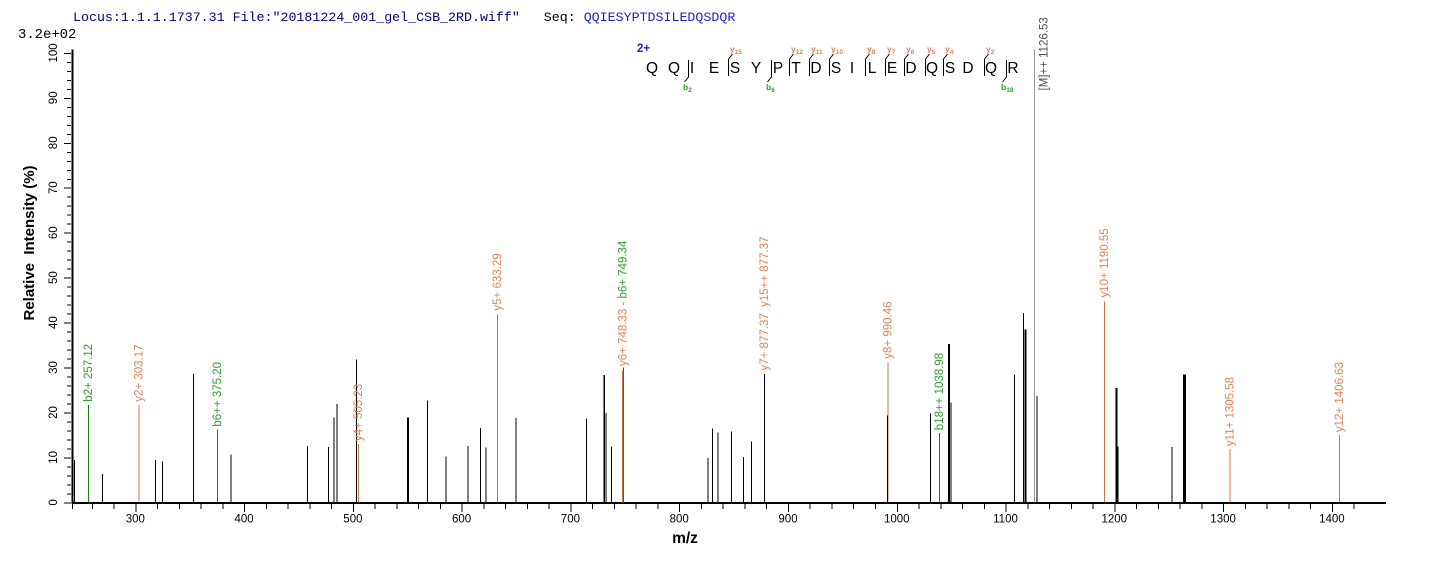  What do you see at coordinates (871, 50) in the screenshot?
I see `svg-text: y8` at bounding box center [871, 50].